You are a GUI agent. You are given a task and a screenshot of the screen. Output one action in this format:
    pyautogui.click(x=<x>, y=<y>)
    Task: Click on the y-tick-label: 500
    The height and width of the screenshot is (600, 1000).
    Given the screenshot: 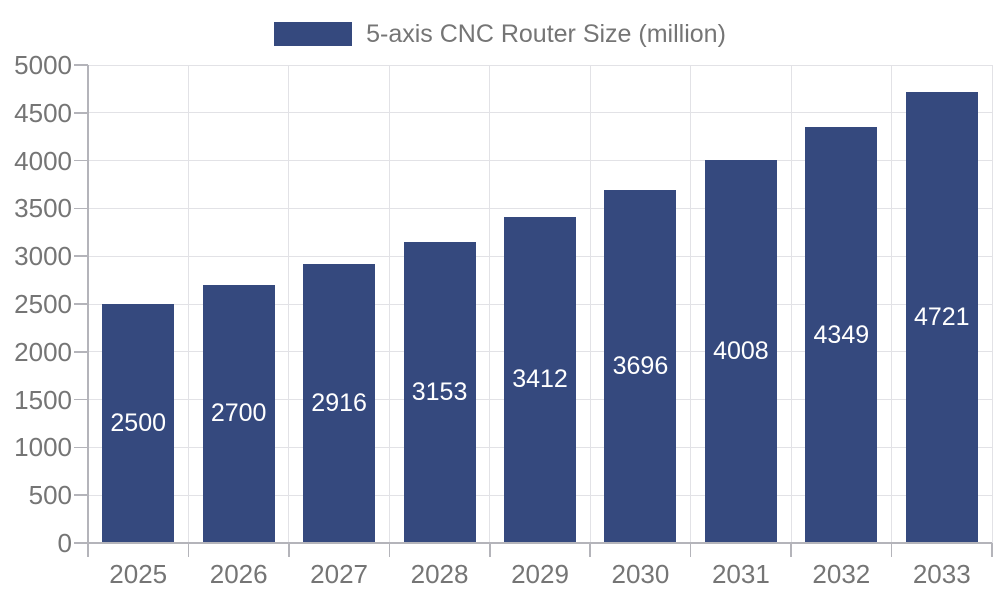 What is the action you would take?
    pyautogui.click(x=50, y=495)
    